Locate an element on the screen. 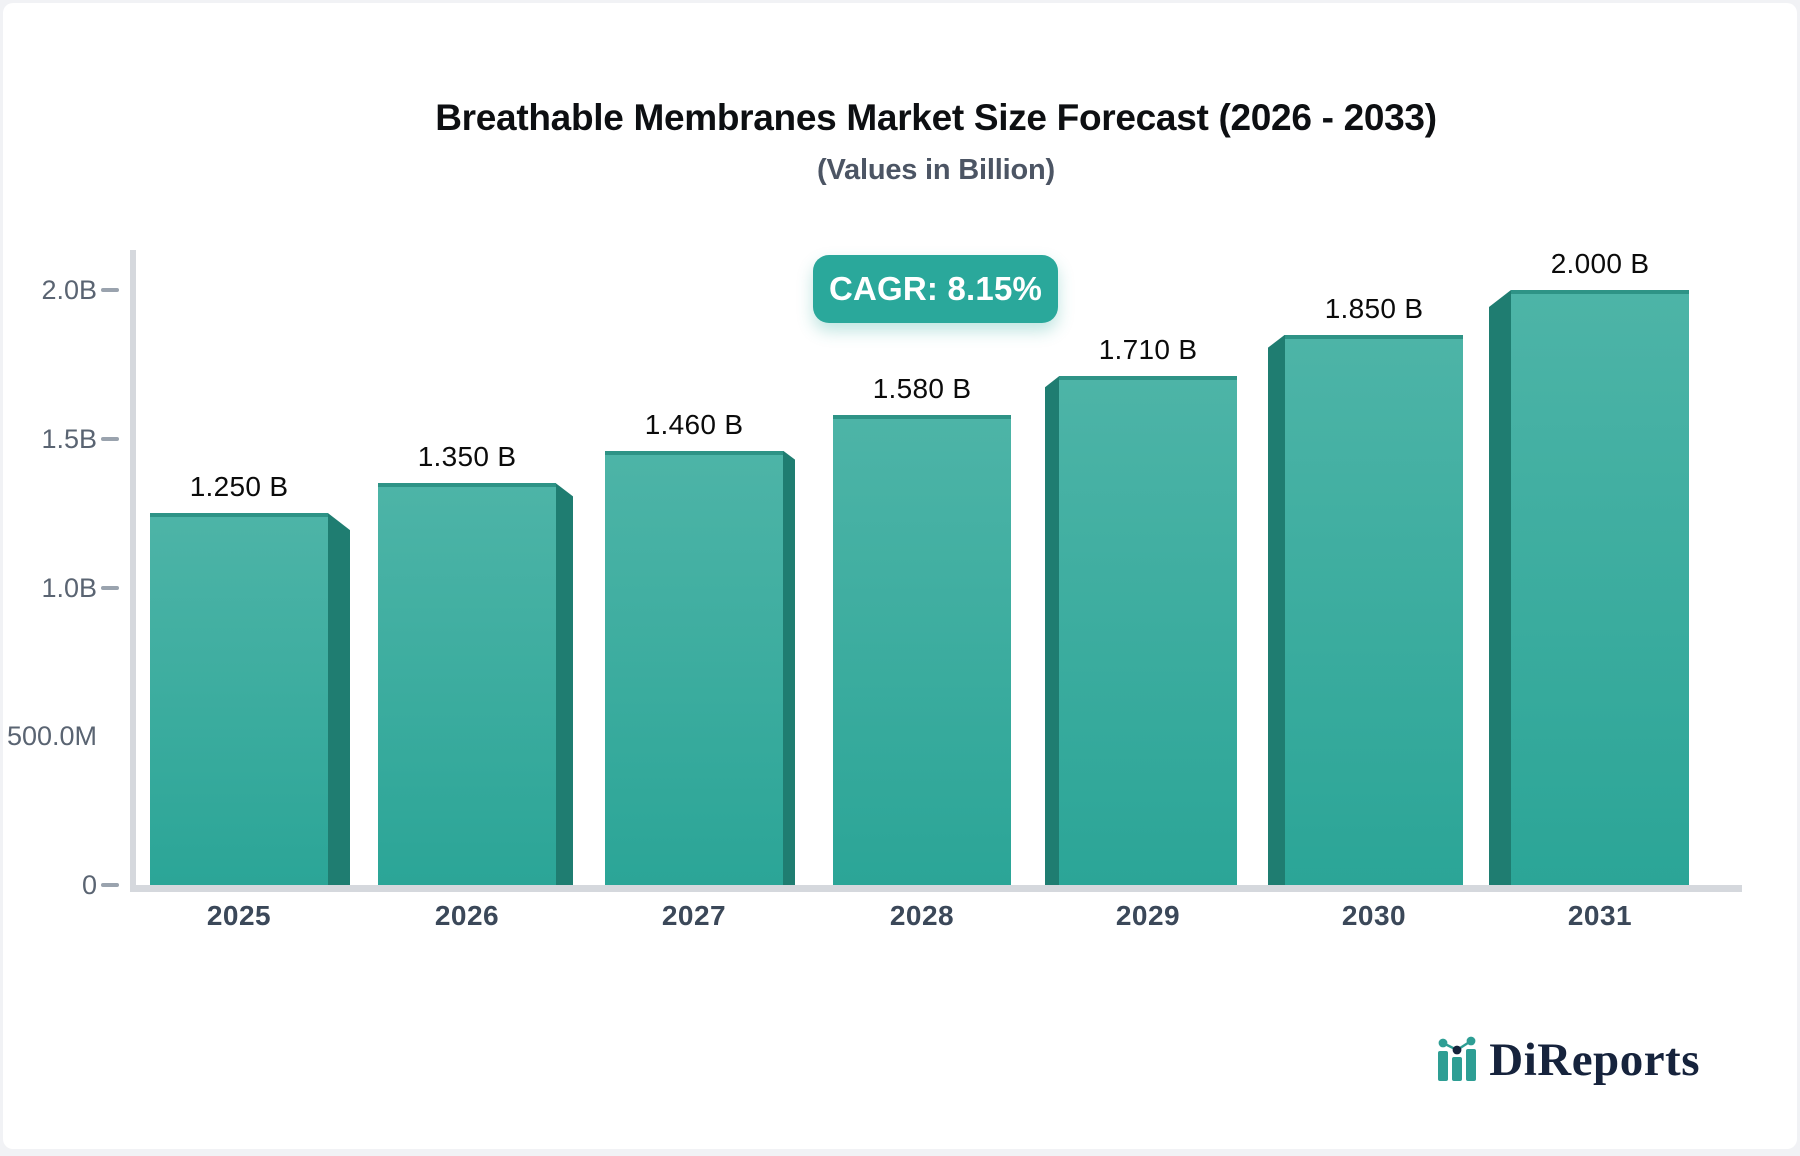  bar-value-label-2028: 1.580 B is located at coordinates (922, 388).